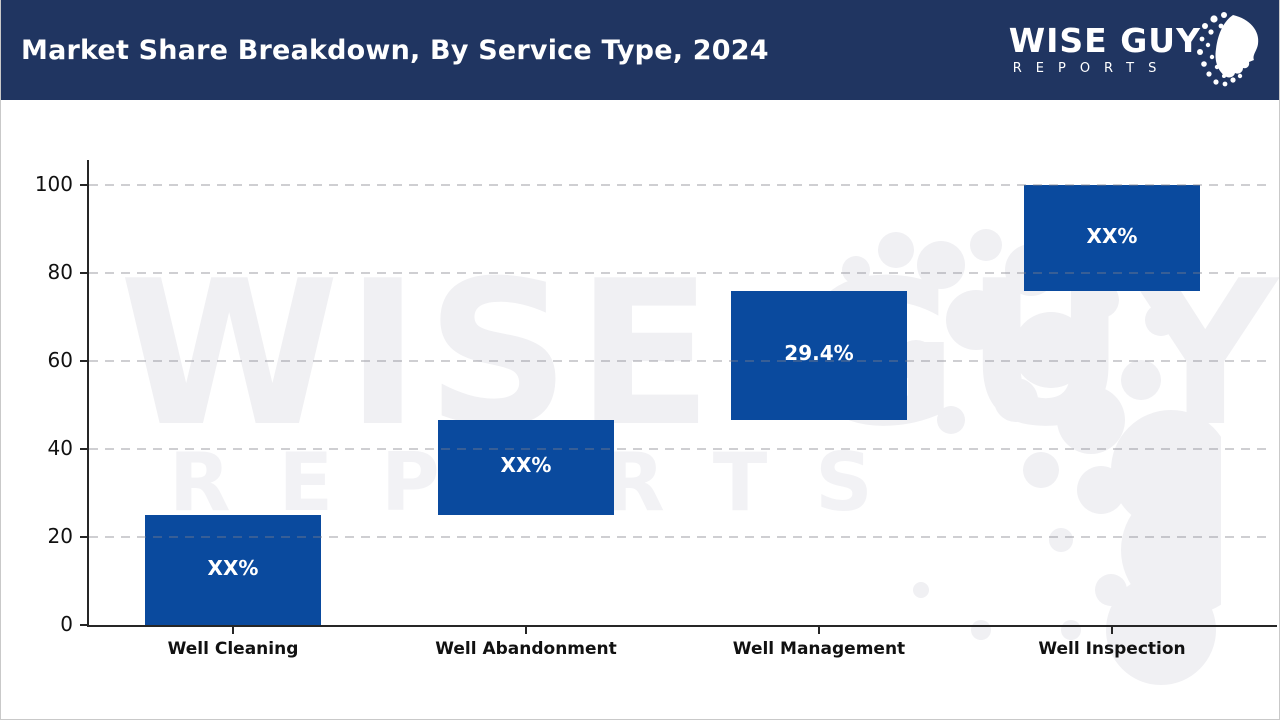 This screenshot has width=1280, height=720. Describe the element at coordinates (526, 649) in the screenshot. I see `x-category-label: Well Abandonment` at that location.